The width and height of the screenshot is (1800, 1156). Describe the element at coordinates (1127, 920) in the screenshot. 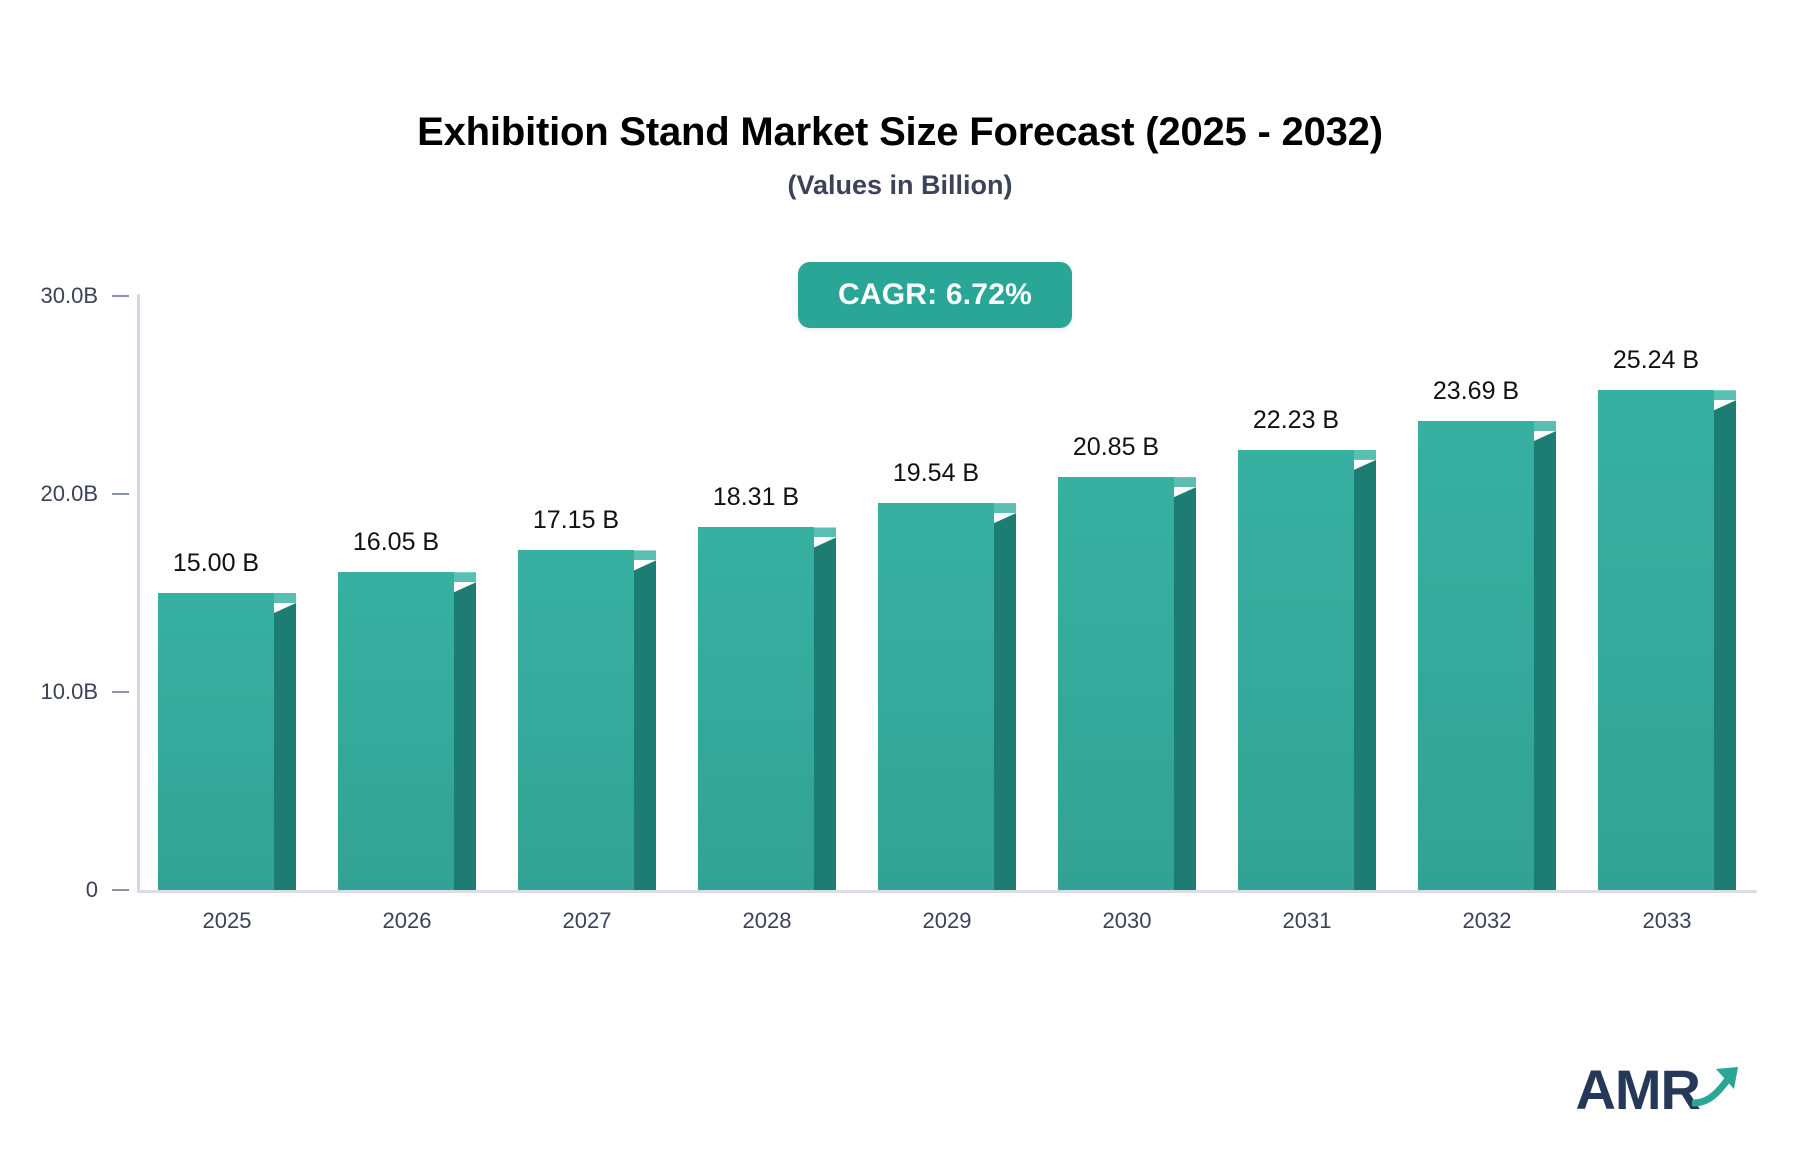

I see `x-axis-label: 2030` at that location.